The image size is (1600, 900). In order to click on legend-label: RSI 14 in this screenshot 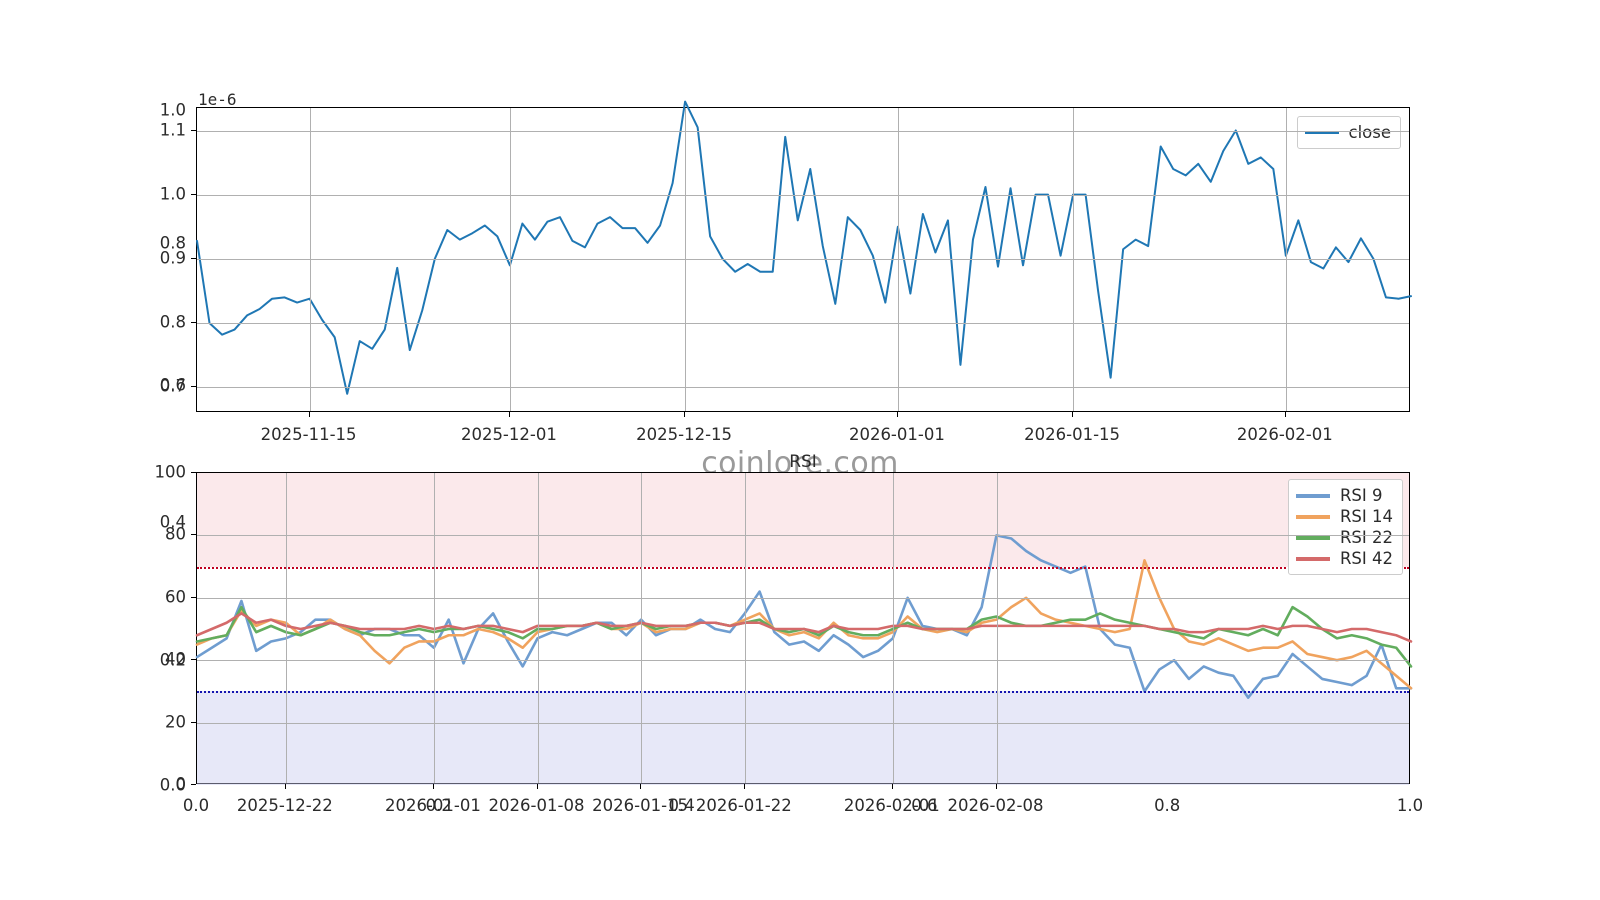, I will do `click(1366, 516)`.